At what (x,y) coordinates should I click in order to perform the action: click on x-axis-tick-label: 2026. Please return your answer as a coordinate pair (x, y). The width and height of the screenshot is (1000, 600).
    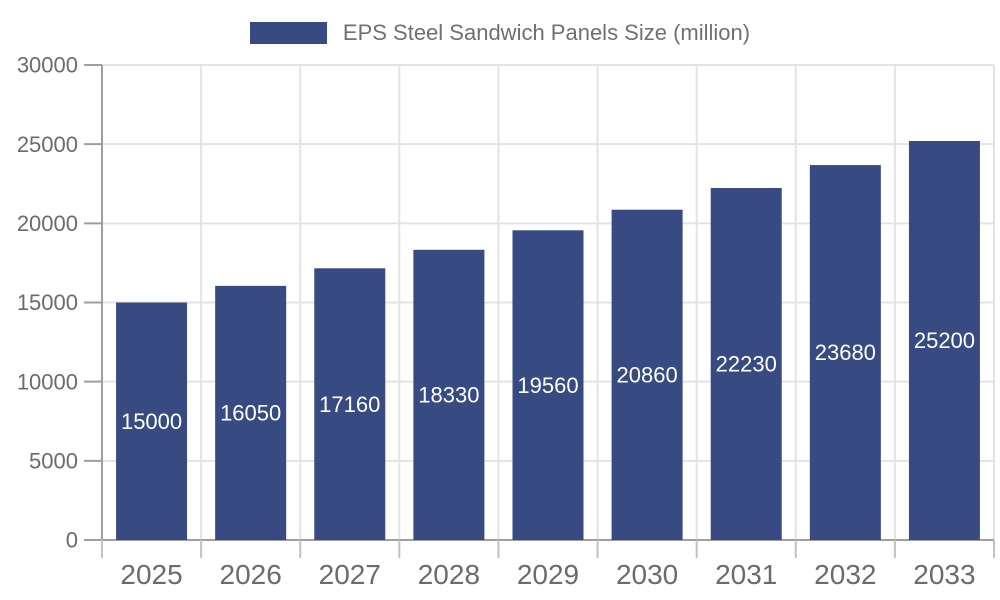
    Looking at the image, I should click on (251, 574).